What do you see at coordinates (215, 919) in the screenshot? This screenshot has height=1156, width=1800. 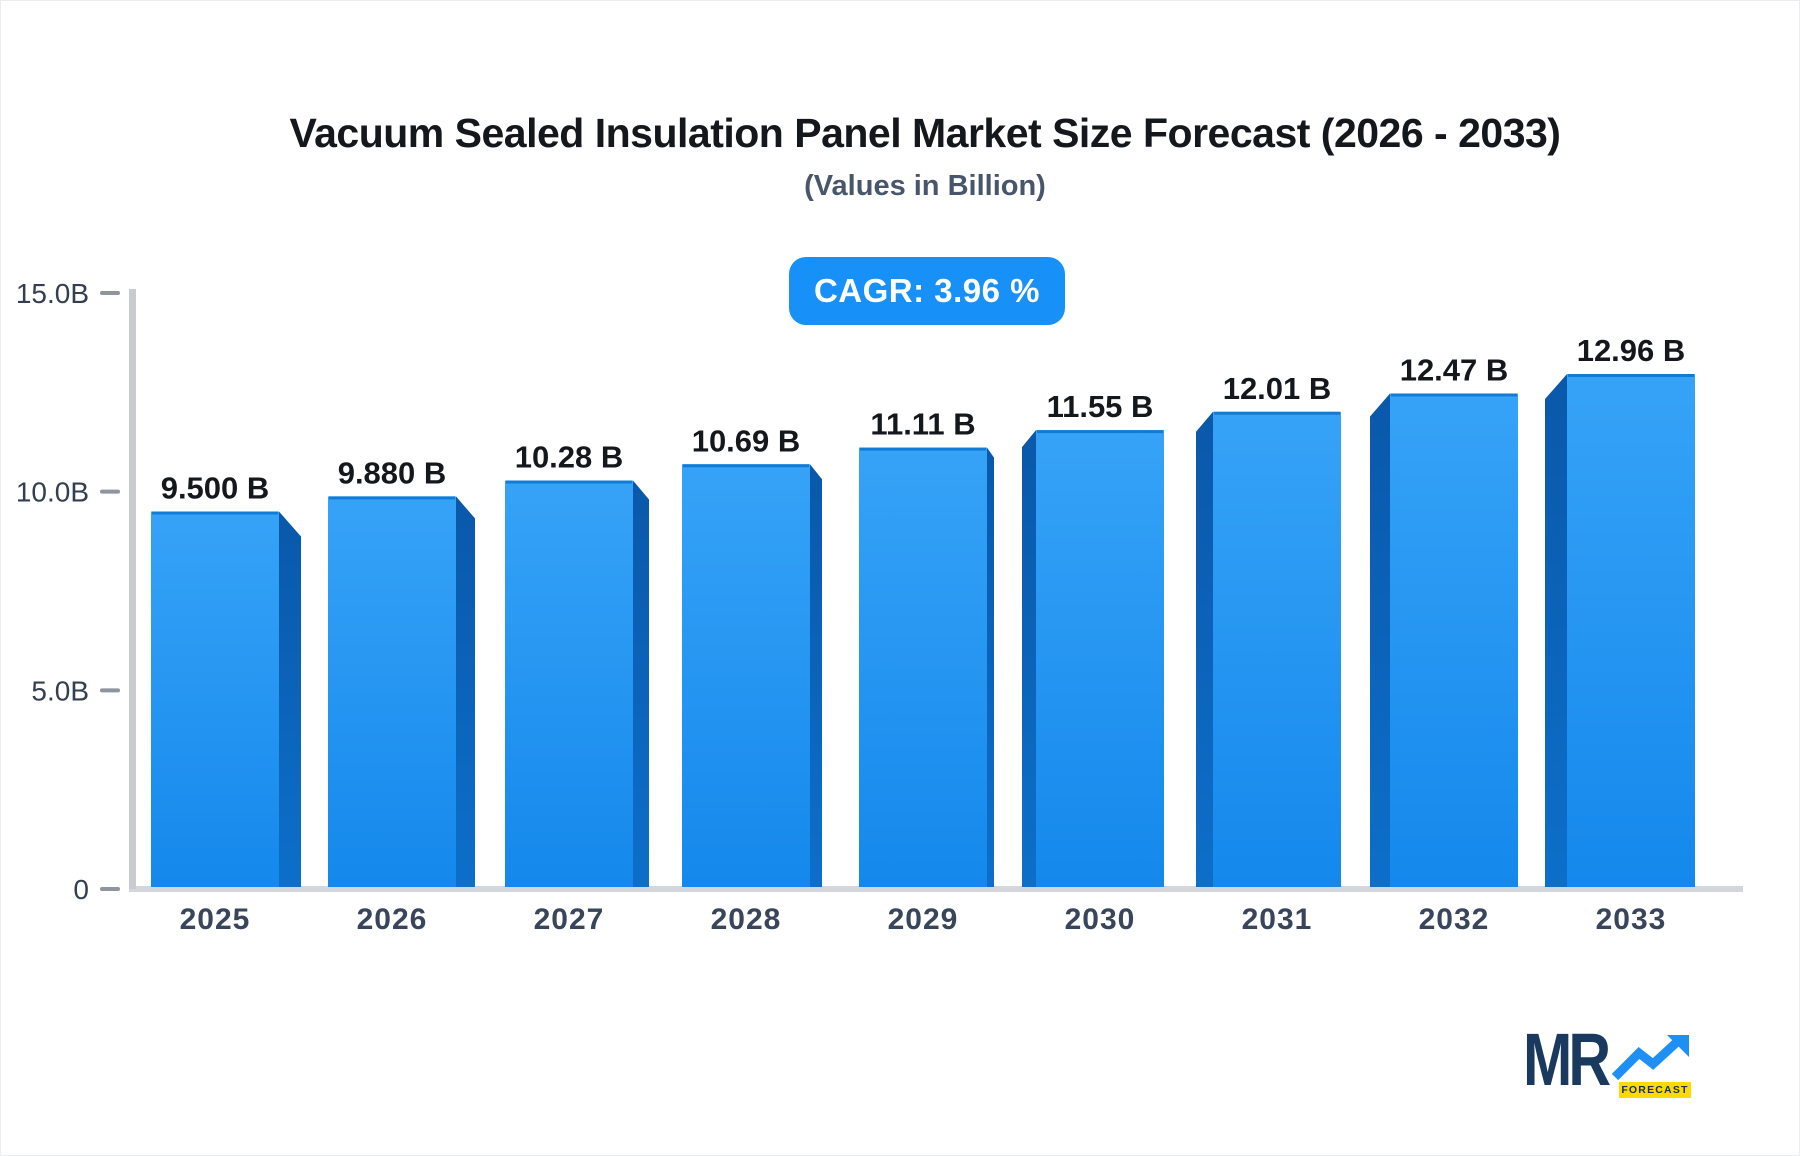 I see `x-axis-label: 2025` at bounding box center [215, 919].